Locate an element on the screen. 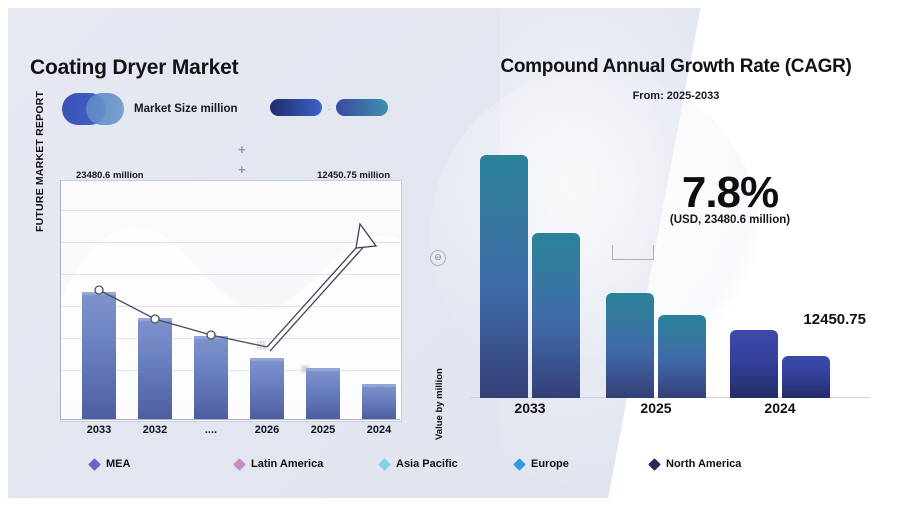 This screenshot has width=900, height=506. bar-2033 is located at coordinates (99, 355).